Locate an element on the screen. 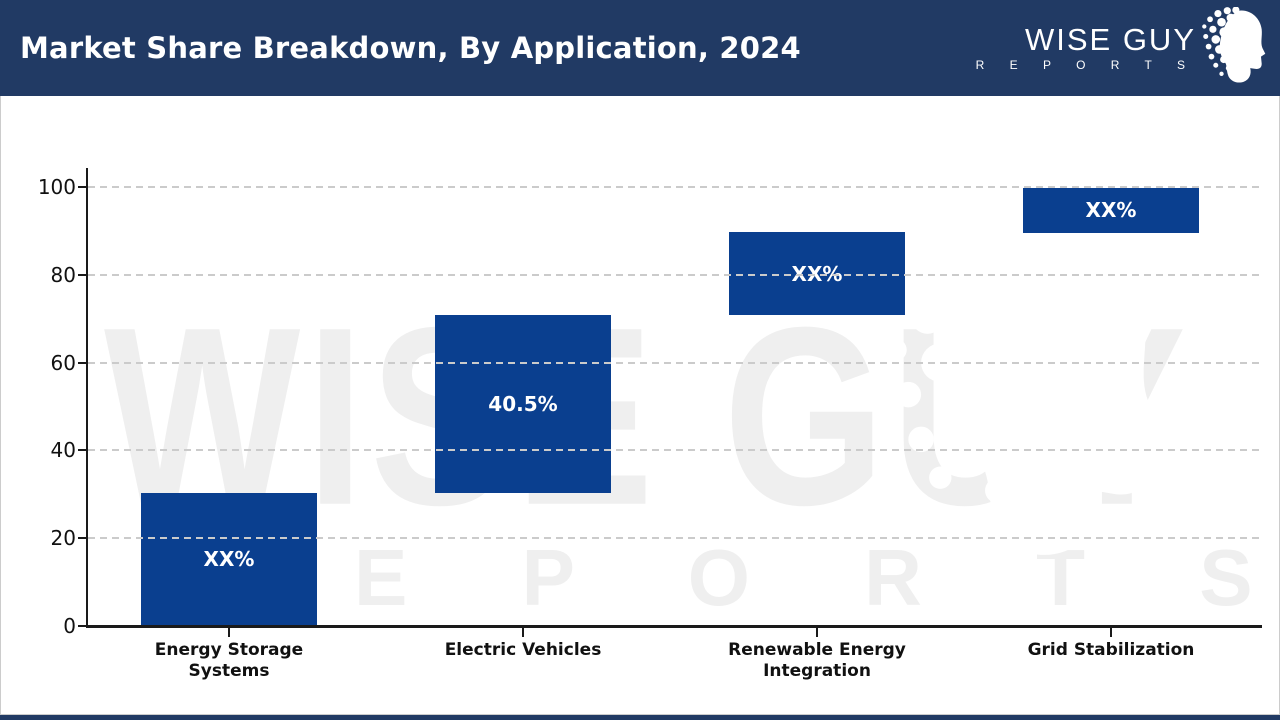 The image size is (1280, 720). bar-value-label-energy-storage-systems: XX% is located at coordinates (229, 559).